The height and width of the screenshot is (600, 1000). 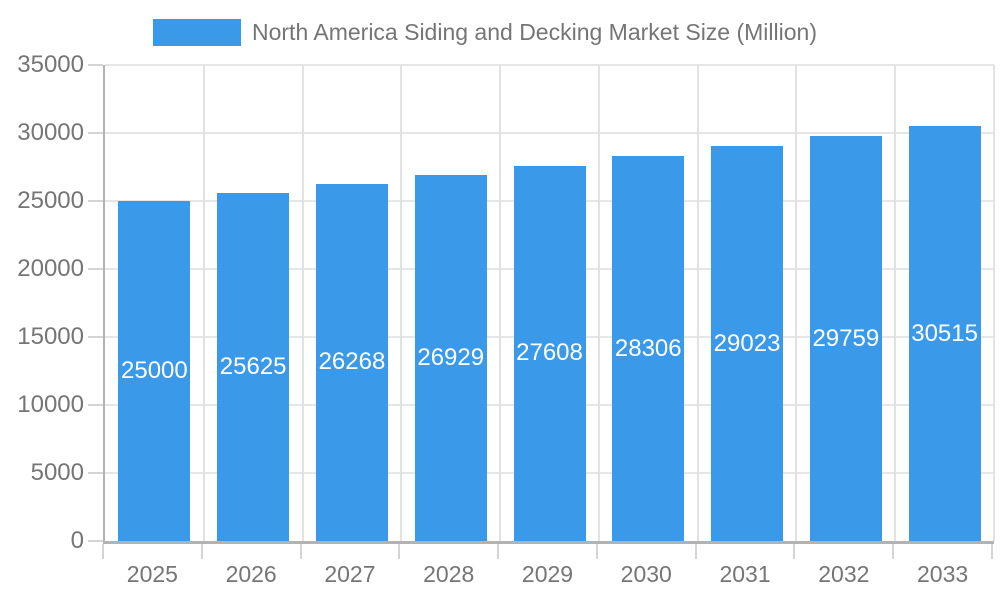 I want to click on x-axis-label: 2031, so click(x=745, y=574).